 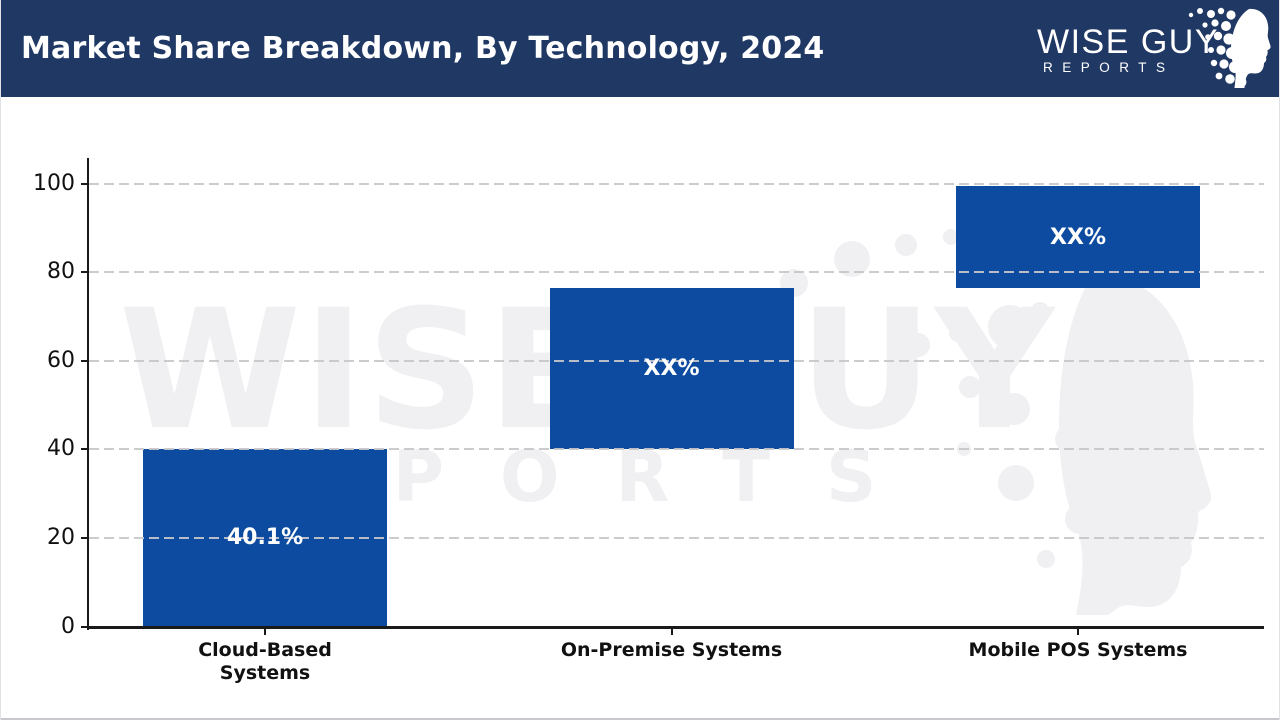 I want to click on y-axis-line, so click(x=88, y=394).